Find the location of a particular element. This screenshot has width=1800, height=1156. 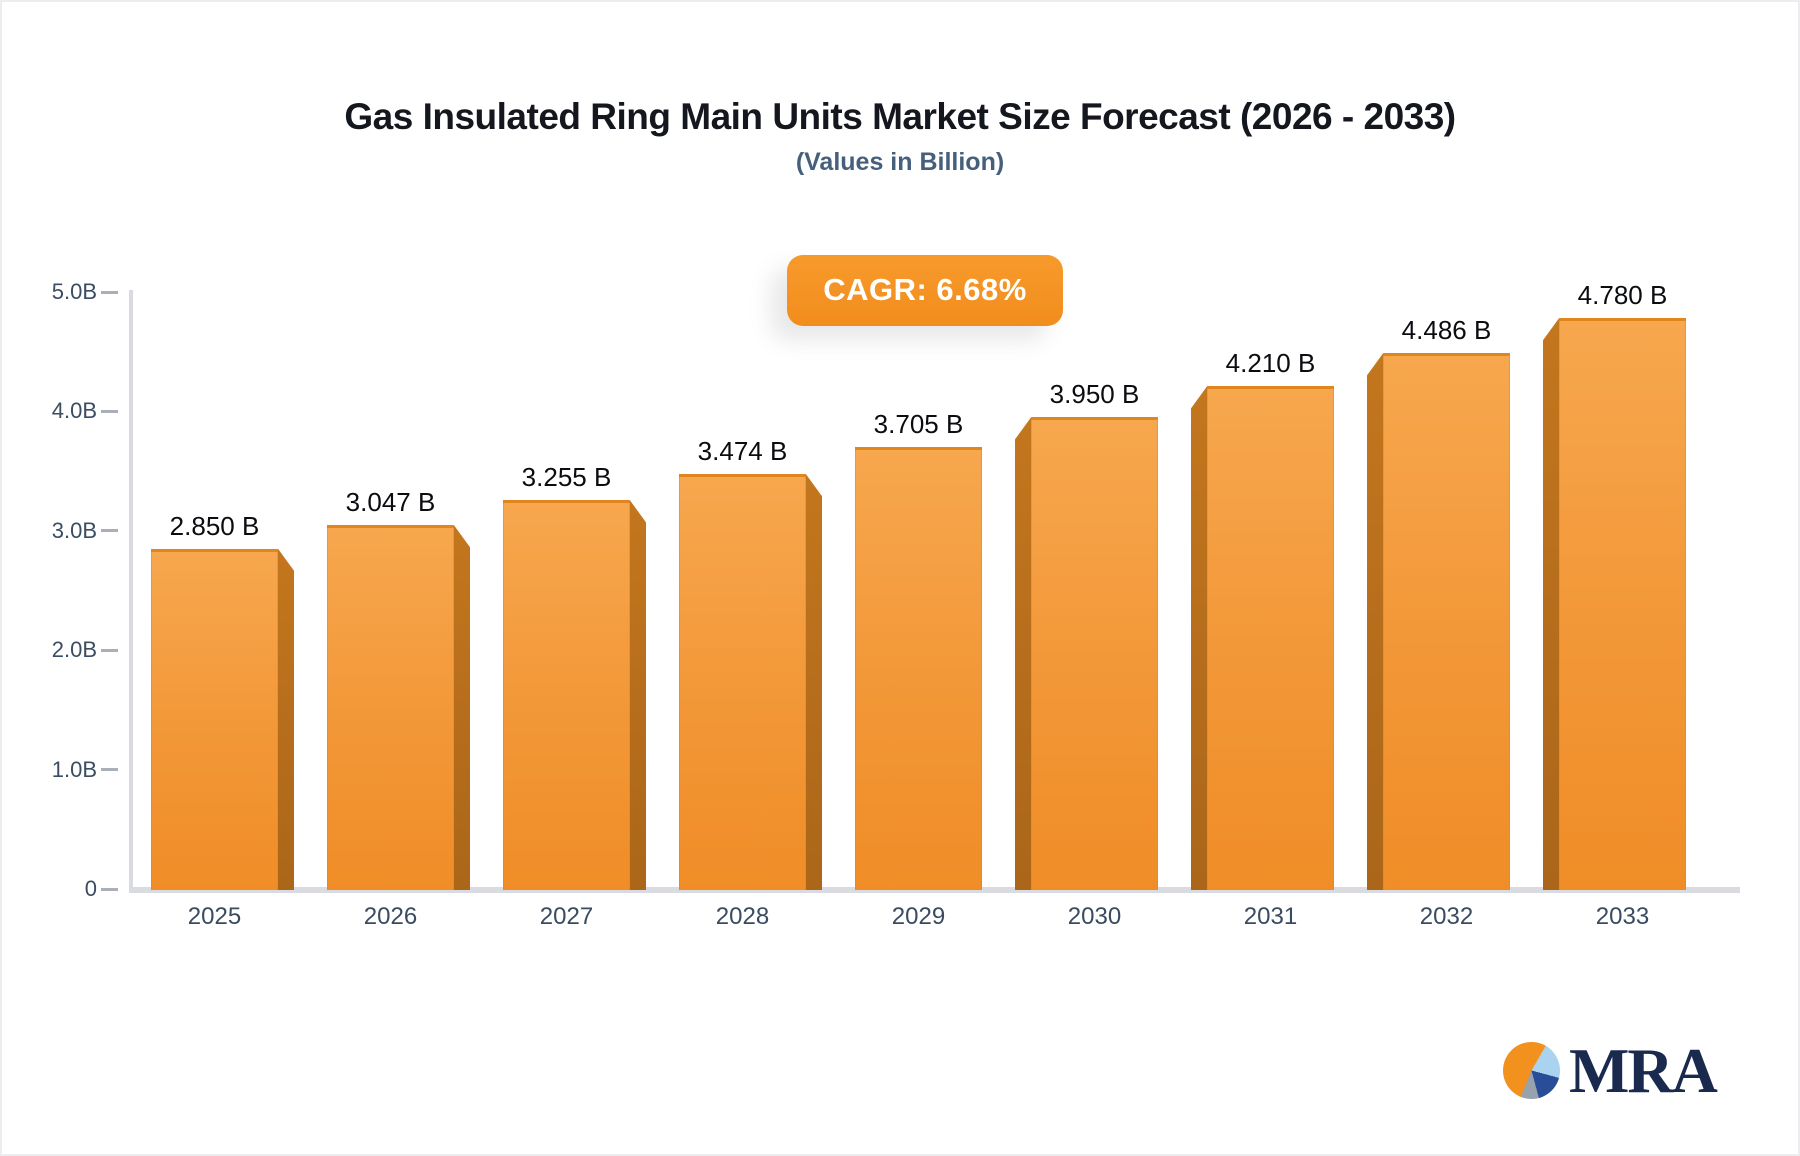

x-axis-label-2028: 2028 is located at coordinates (742, 916).